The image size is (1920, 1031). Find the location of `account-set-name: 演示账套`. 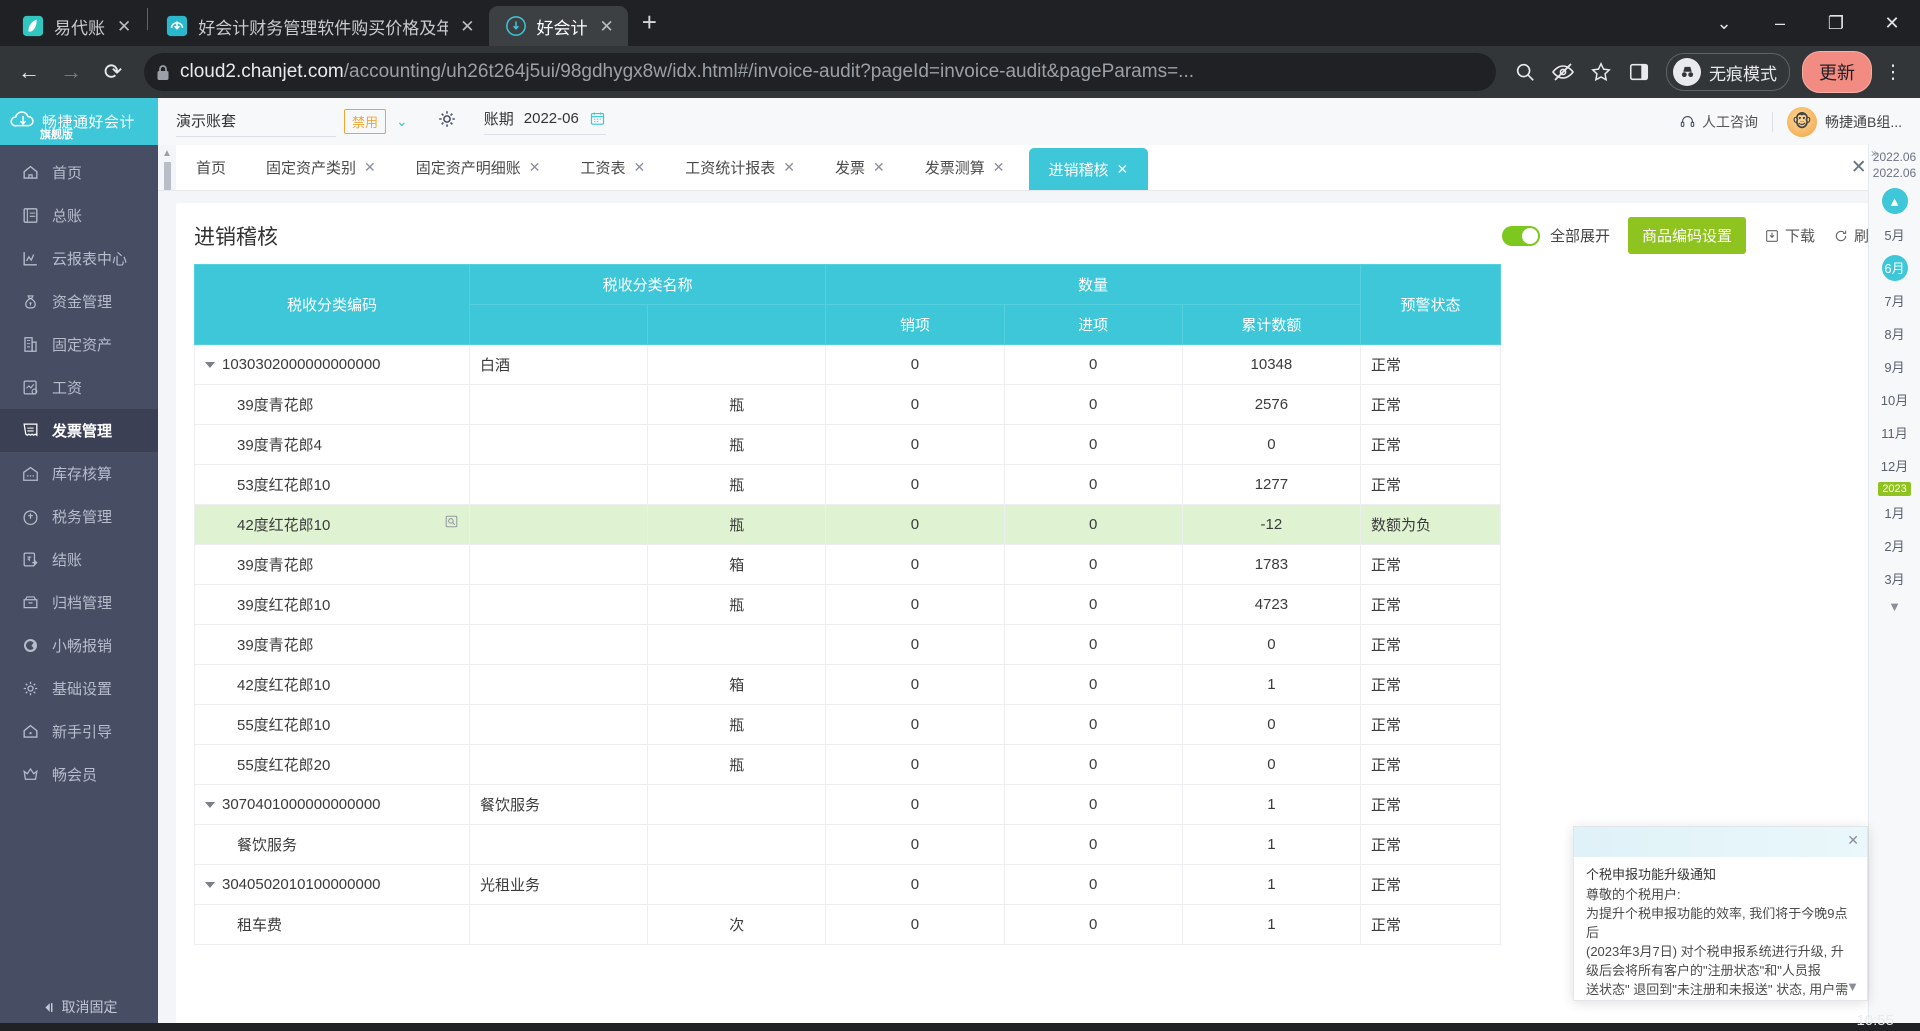

account-set-name: 演示账套 is located at coordinates (256, 121).